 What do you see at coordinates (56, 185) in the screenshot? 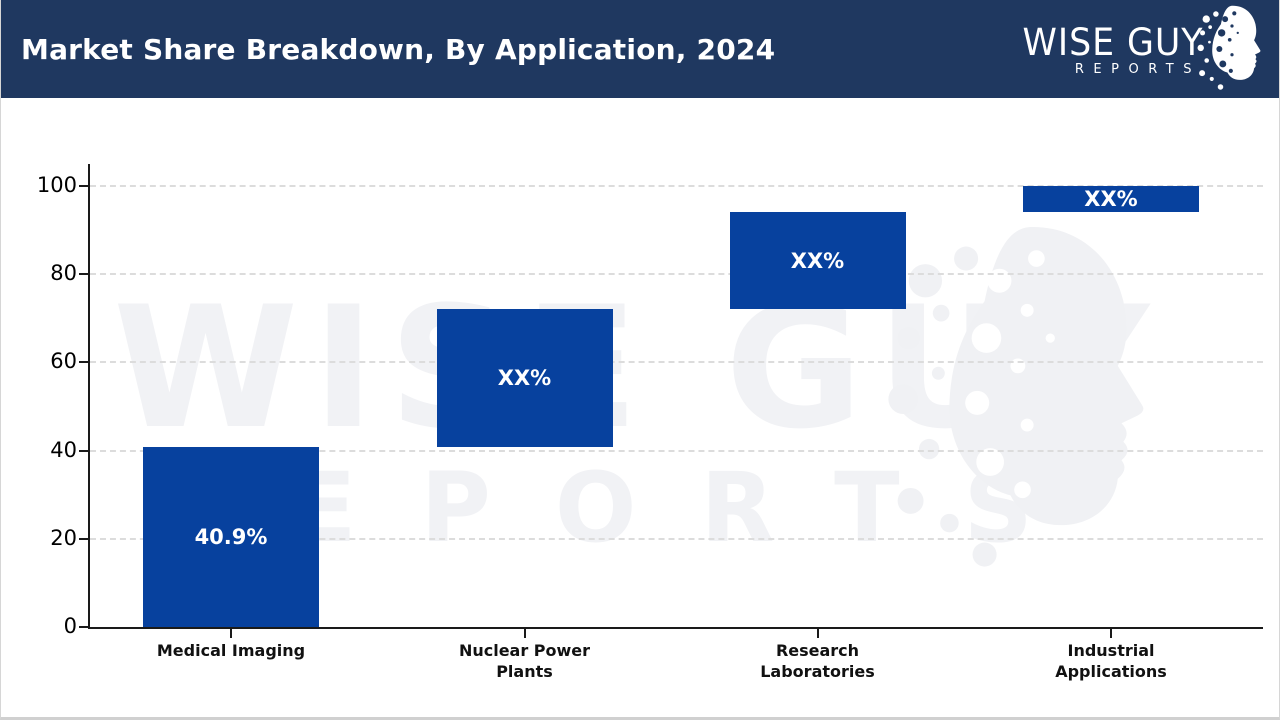
I see `y-tick-label: 100` at bounding box center [56, 185].